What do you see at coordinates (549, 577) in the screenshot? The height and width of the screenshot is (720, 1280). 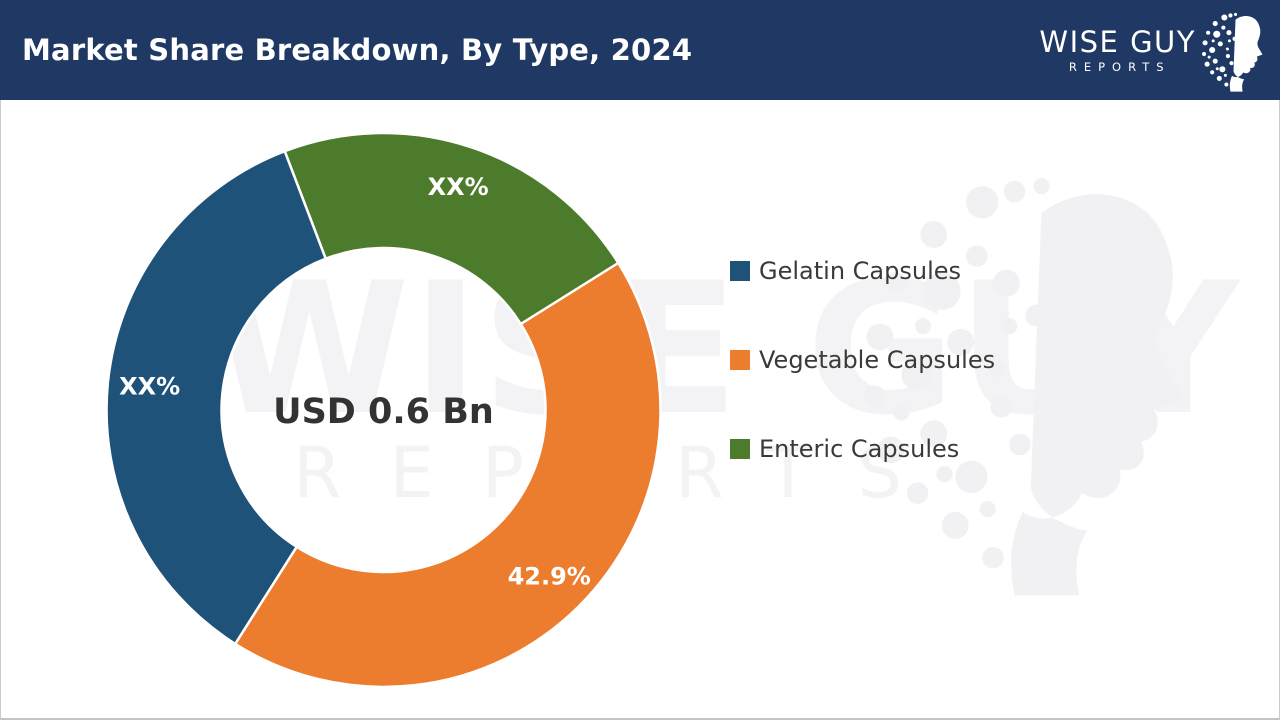 I see `slice-label-vegetable-capsules: 42.9%` at bounding box center [549, 577].